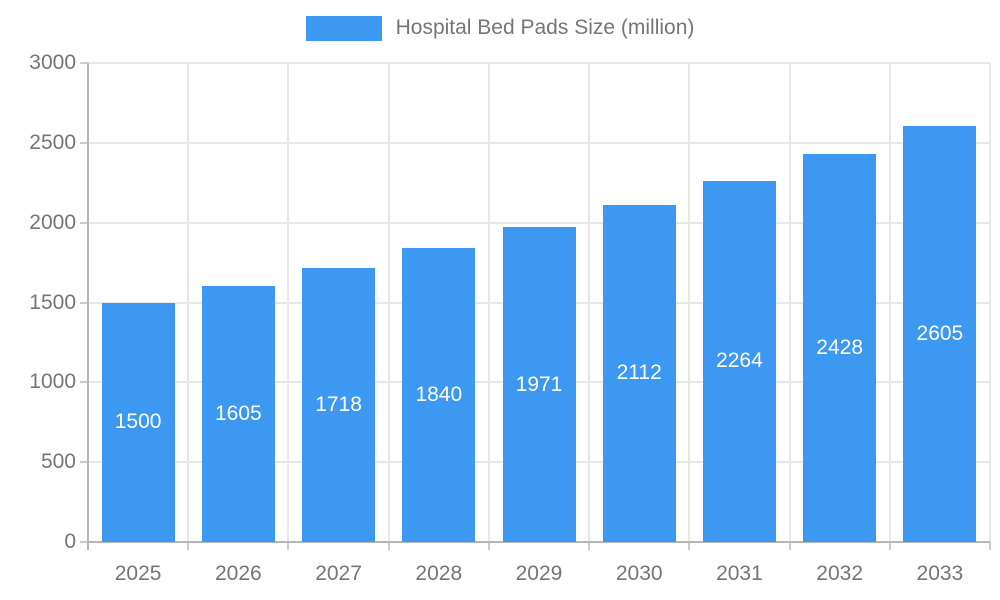 The image size is (1000, 600). I want to click on y-axis-line, so click(88, 306).